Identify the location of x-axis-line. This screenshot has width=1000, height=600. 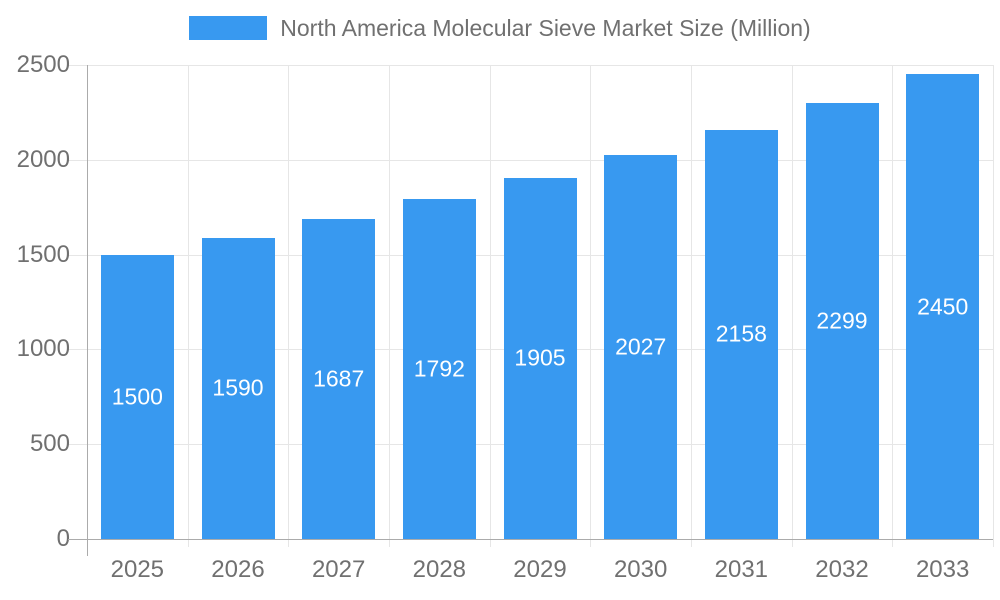
(530, 539).